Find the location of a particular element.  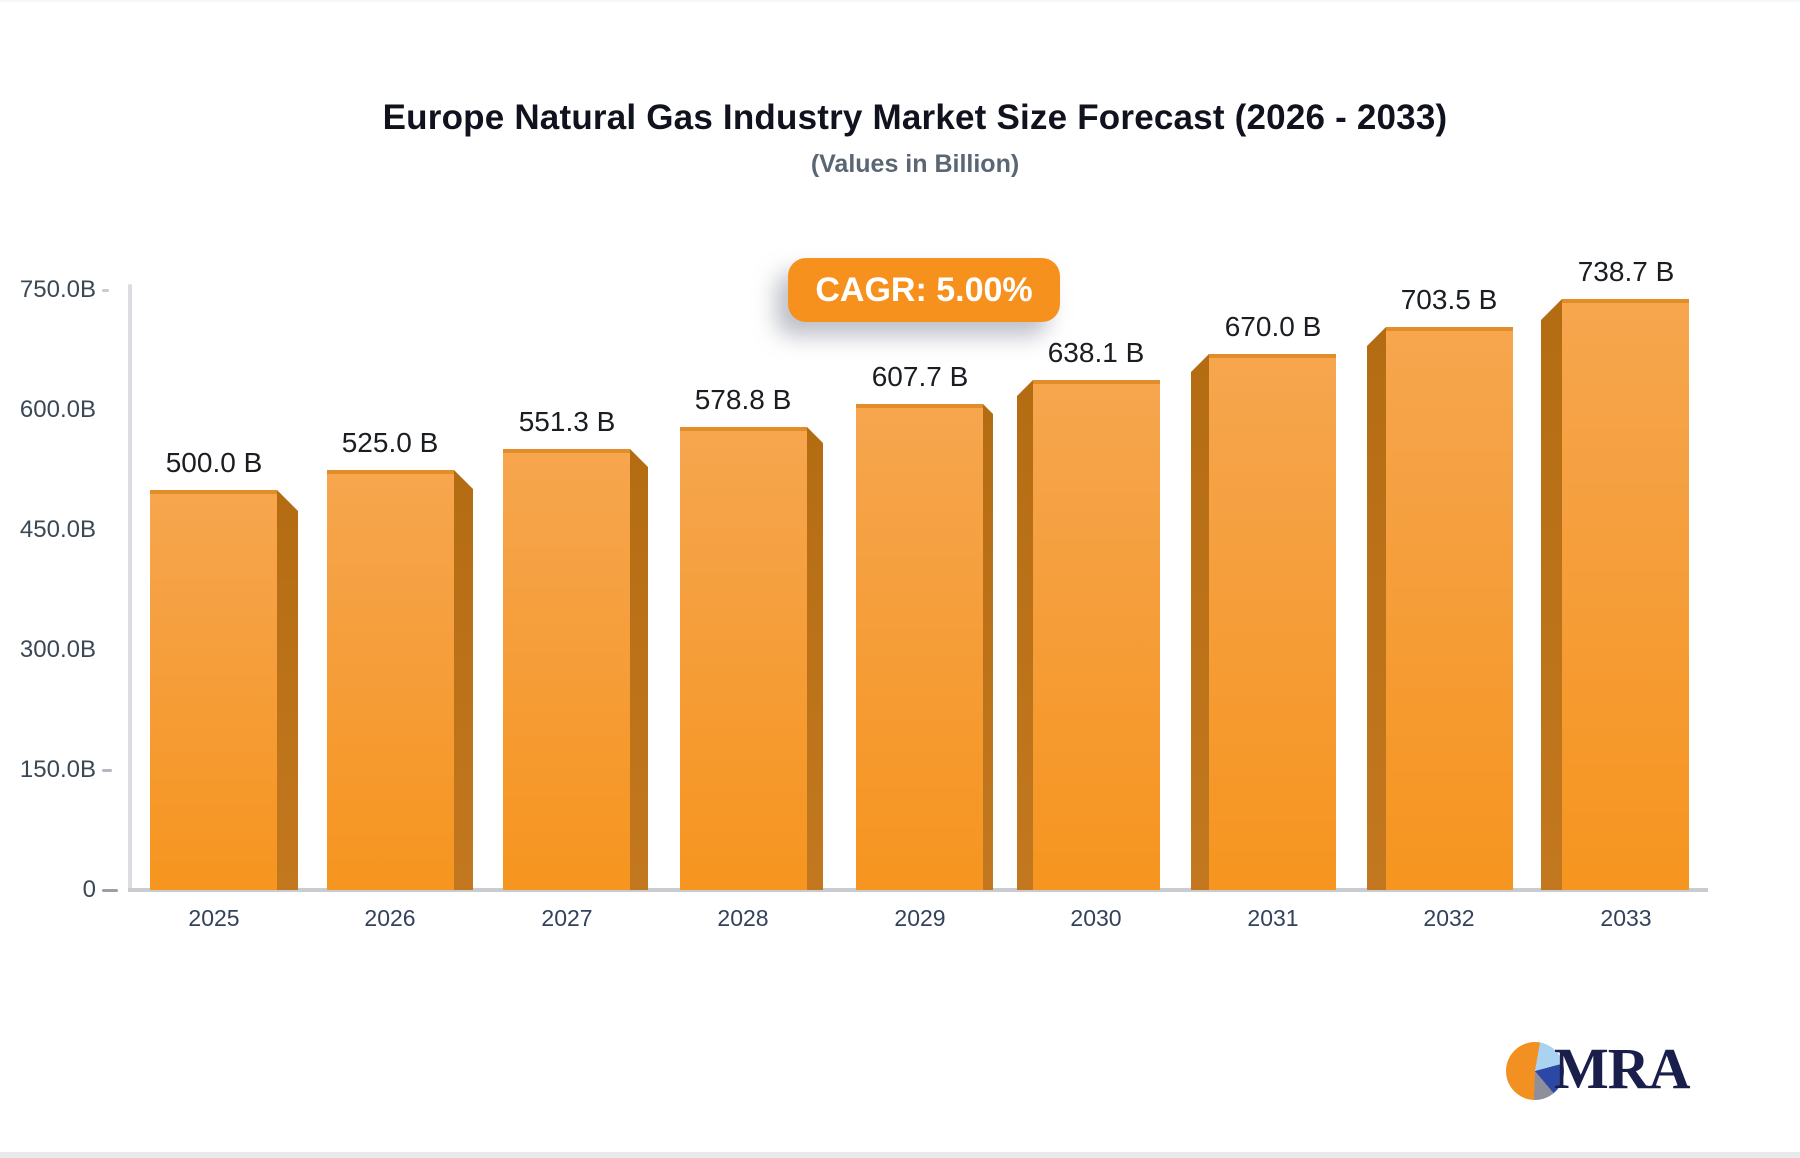

bar-2025 is located at coordinates (224, 690).